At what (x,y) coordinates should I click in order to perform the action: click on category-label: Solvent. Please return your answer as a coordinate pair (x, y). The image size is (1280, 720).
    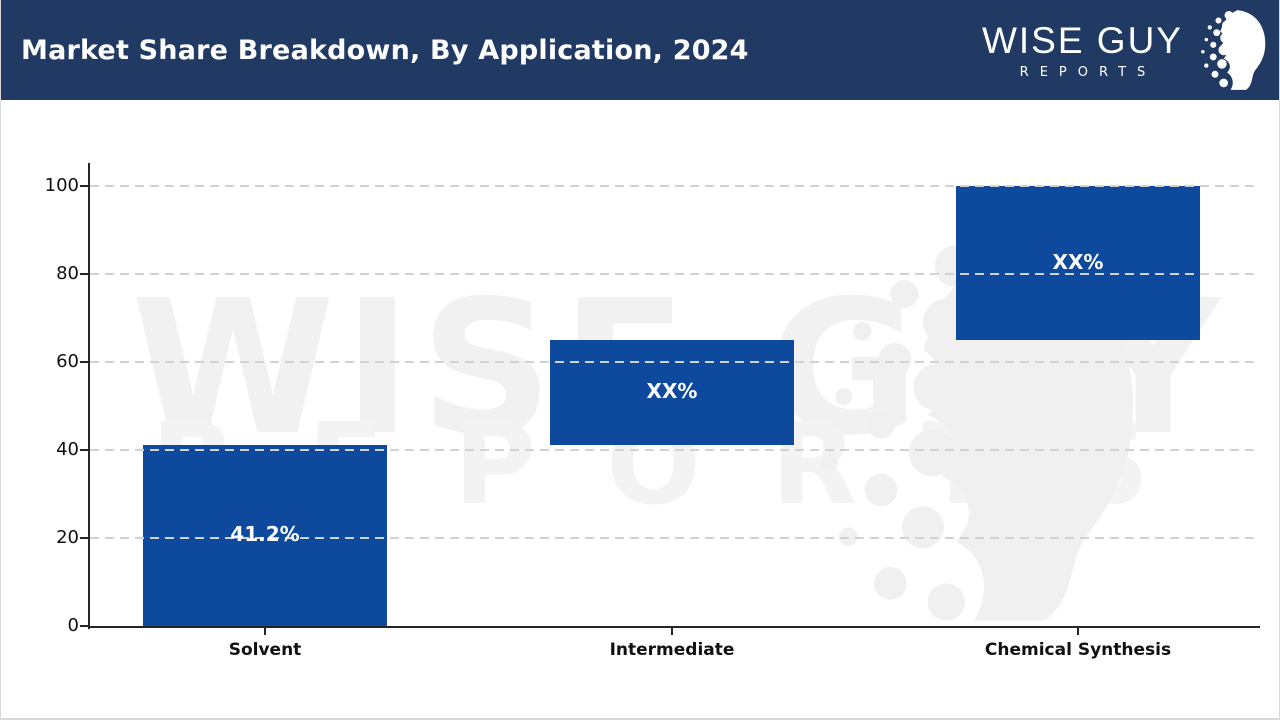
    Looking at the image, I should click on (265, 650).